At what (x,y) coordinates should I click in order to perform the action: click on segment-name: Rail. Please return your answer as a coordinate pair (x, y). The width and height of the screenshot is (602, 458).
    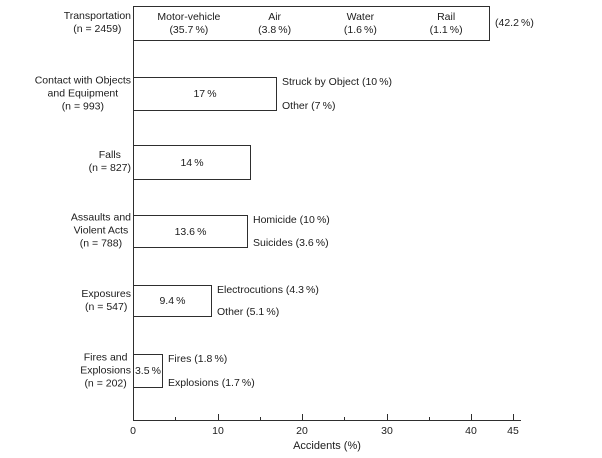
    Looking at the image, I should click on (446, 16).